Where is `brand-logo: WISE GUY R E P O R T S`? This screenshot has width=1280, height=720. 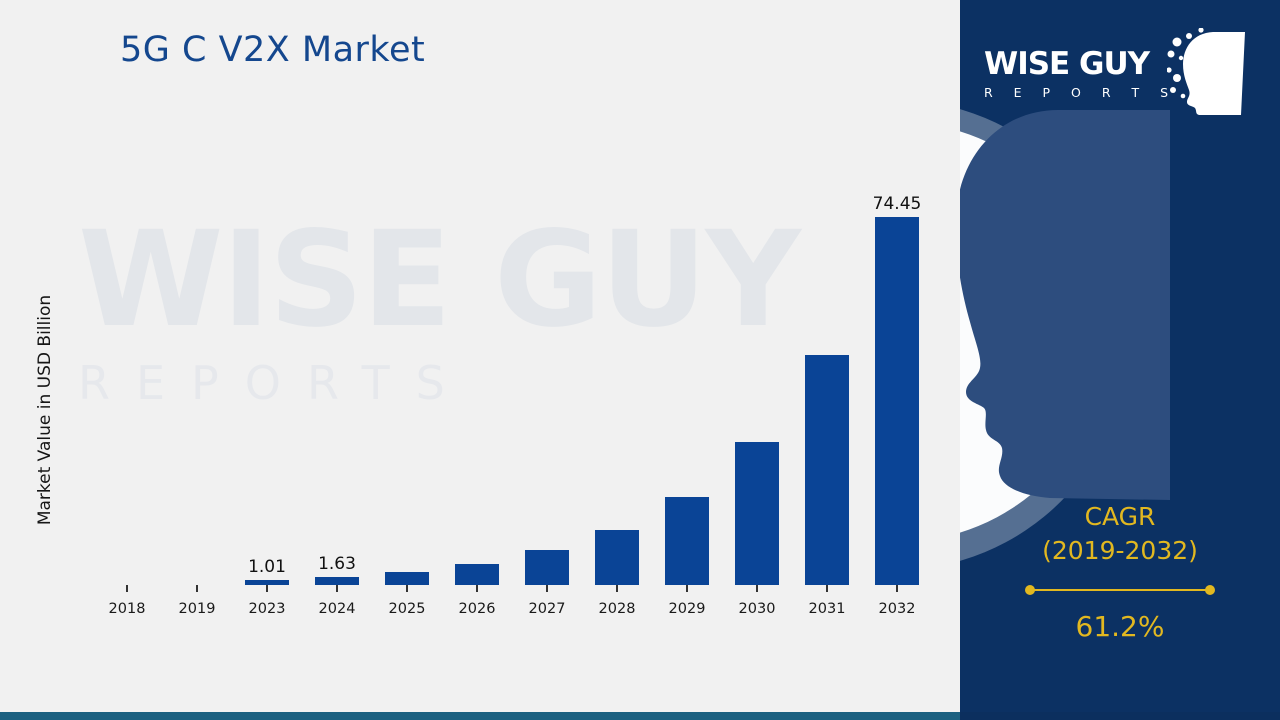
brand-logo: WISE GUY R E P O R T S is located at coordinates (1123, 72).